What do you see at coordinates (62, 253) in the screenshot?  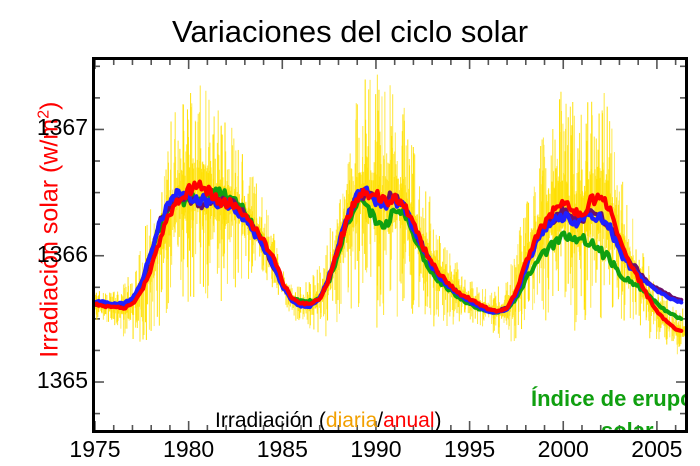 I see `y-tick-label-1366: 1366` at bounding box center [62, 253].